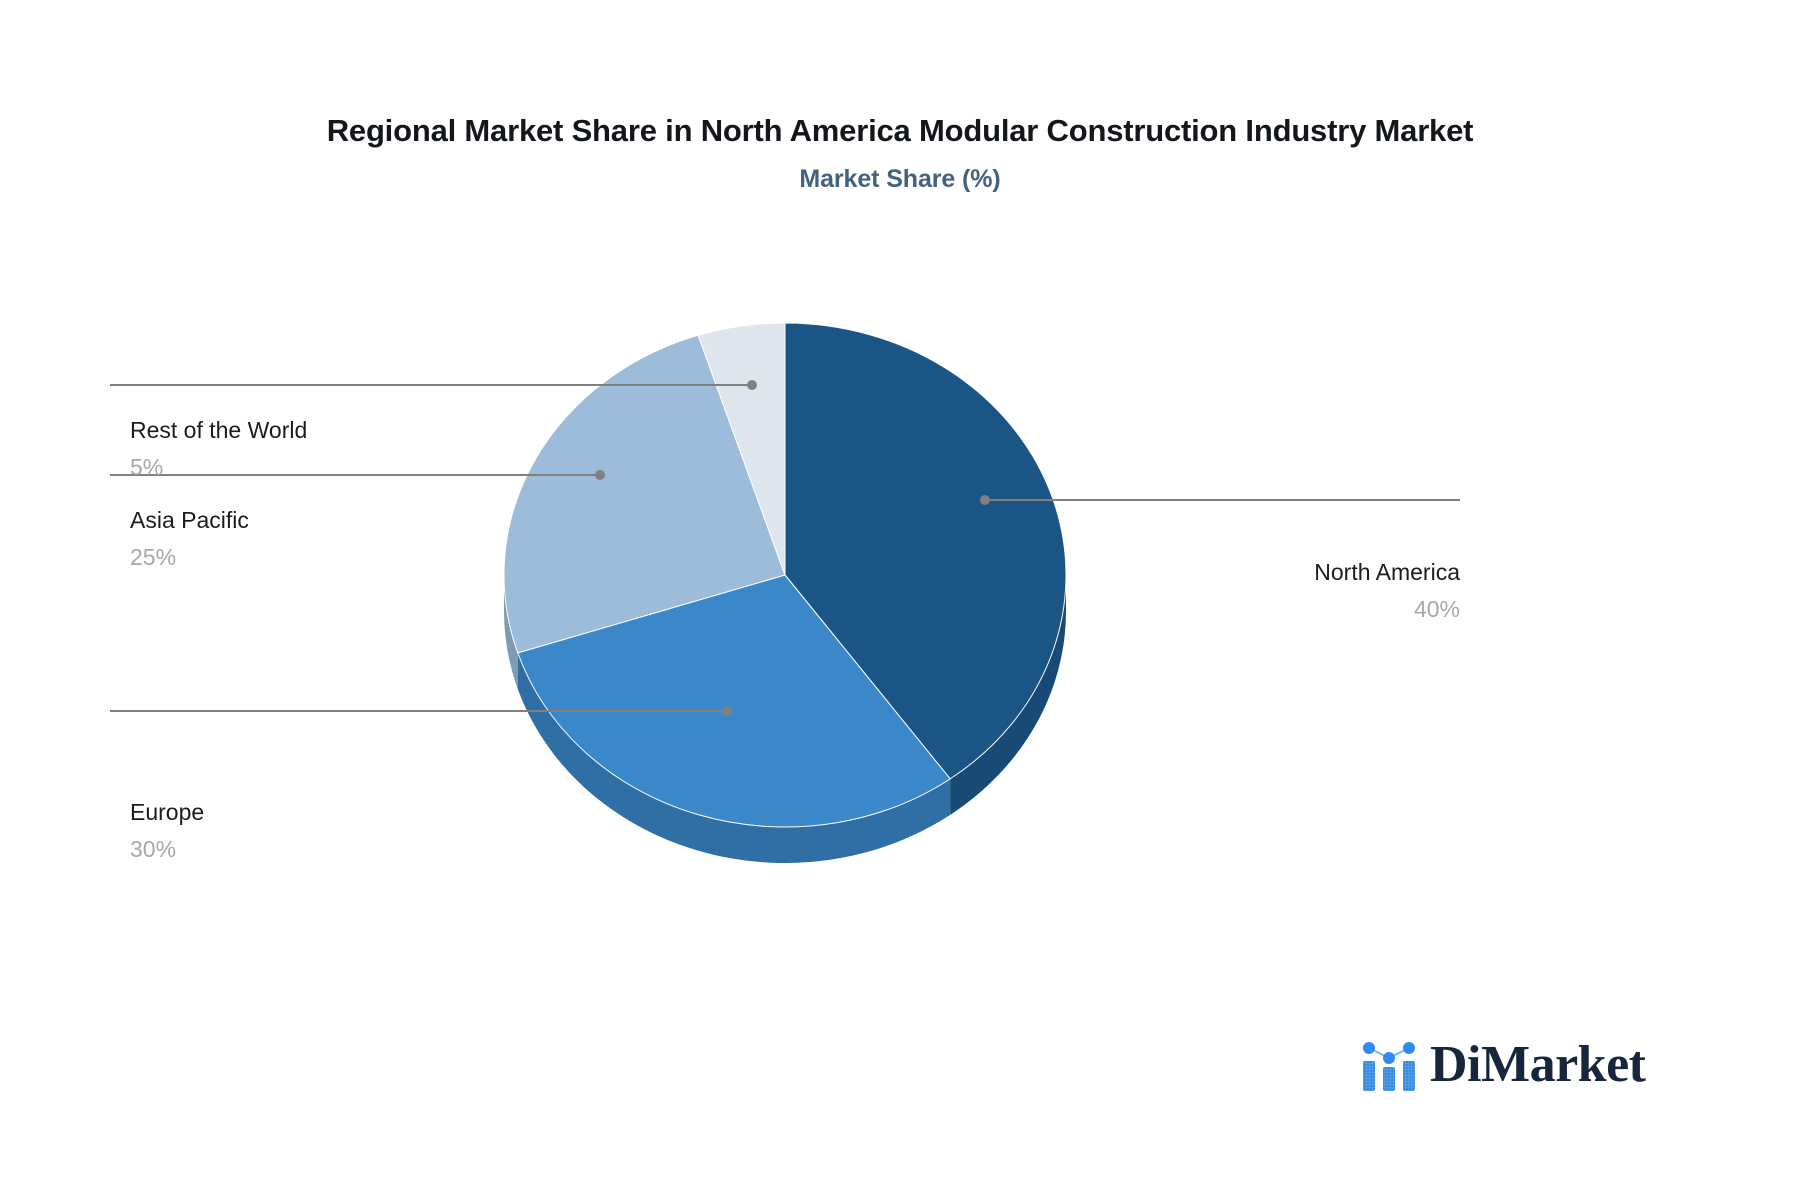 The height and width of the screenshot is (1196, 1800). What do you see at coordinates (644, 494) in the screenshot?
I see `pie-slice-asia_pacific` at bounding box center [644, 494].